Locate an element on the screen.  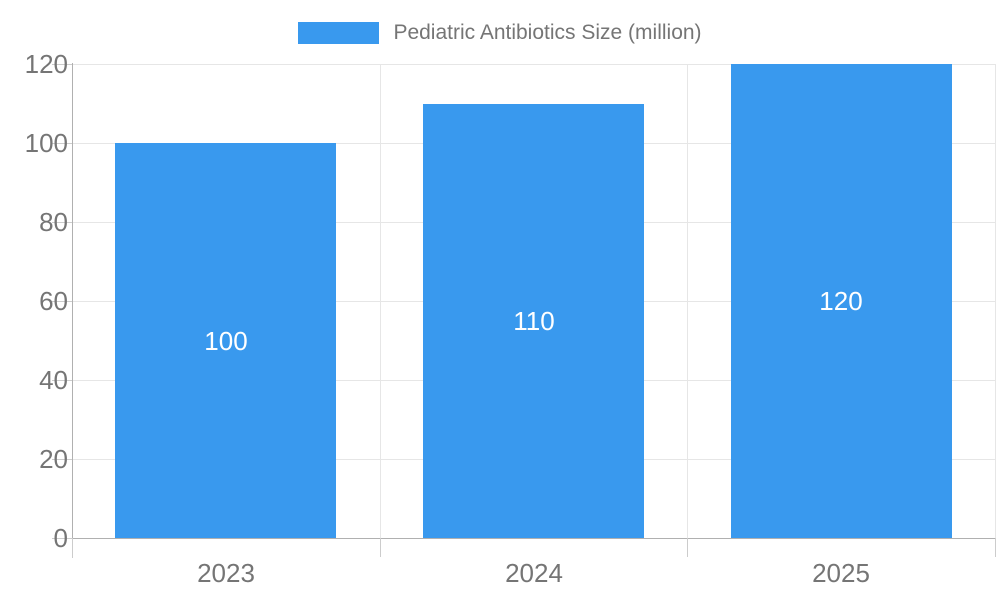
legend-item: Pediatric Antibiotics Size (million) is located at coordinates (500, 33).